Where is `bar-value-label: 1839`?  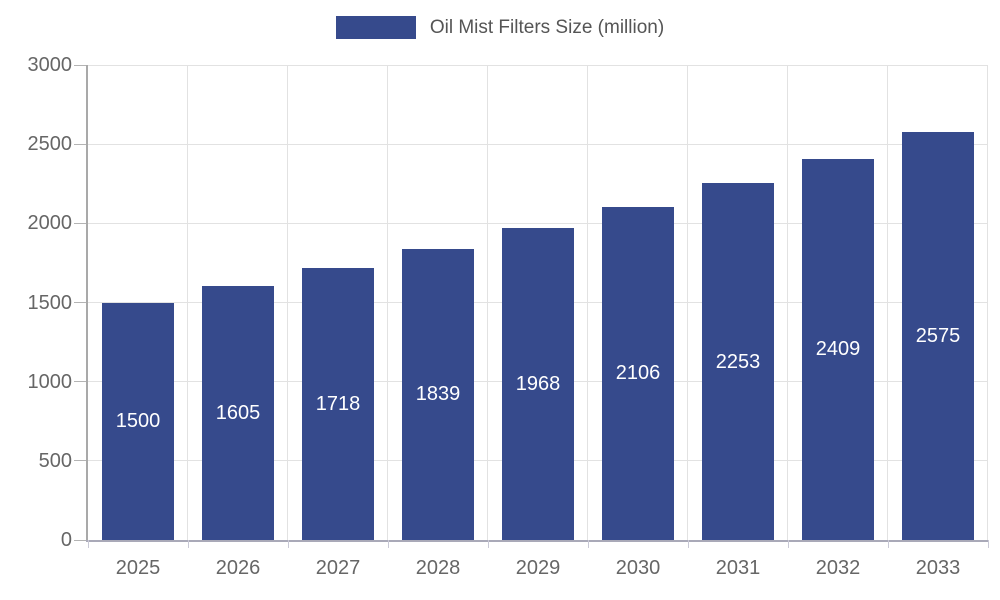
bar-value-label: 1839 is located at coordinates (438, 394).